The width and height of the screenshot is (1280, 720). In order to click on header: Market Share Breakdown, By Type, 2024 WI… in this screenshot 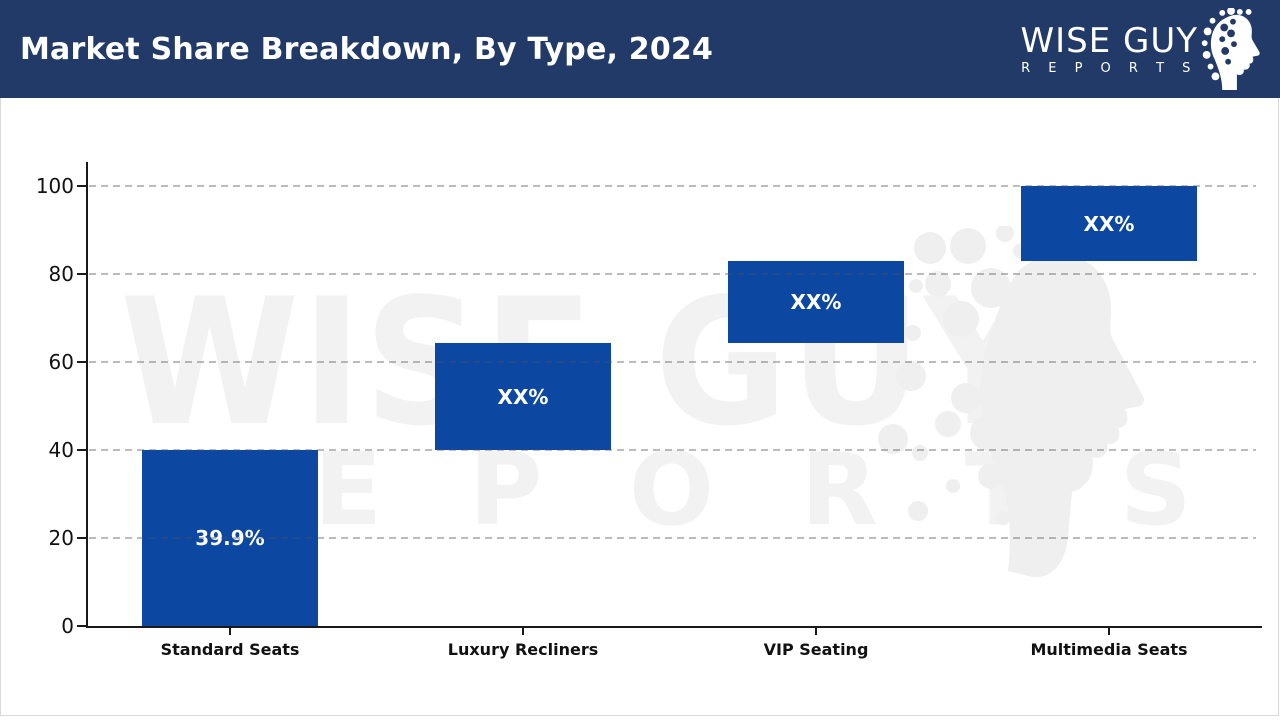, I will do `click(640, 49)`.